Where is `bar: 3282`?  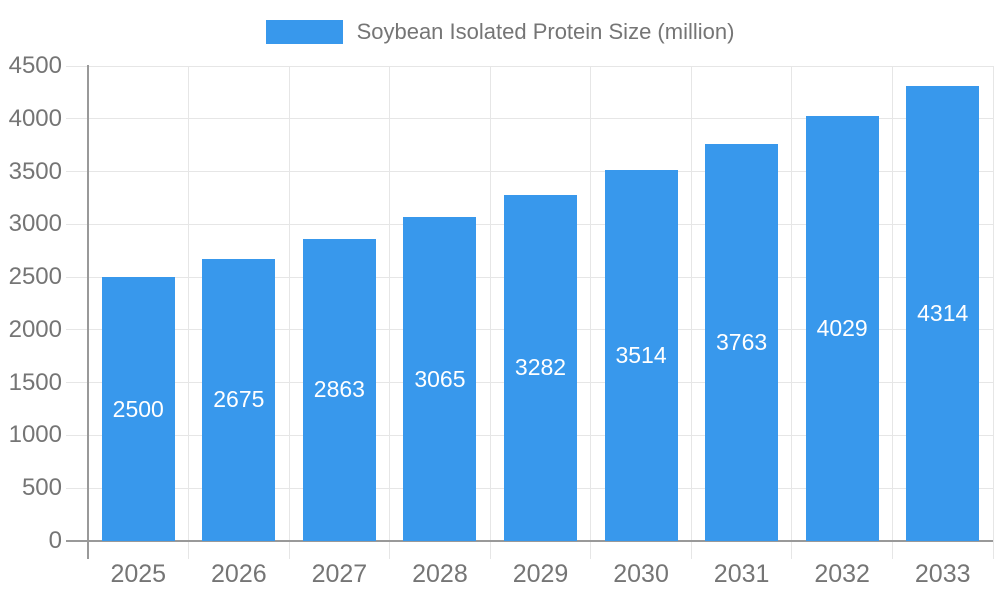 bar: 3282 is located at coordinates (540, 367).